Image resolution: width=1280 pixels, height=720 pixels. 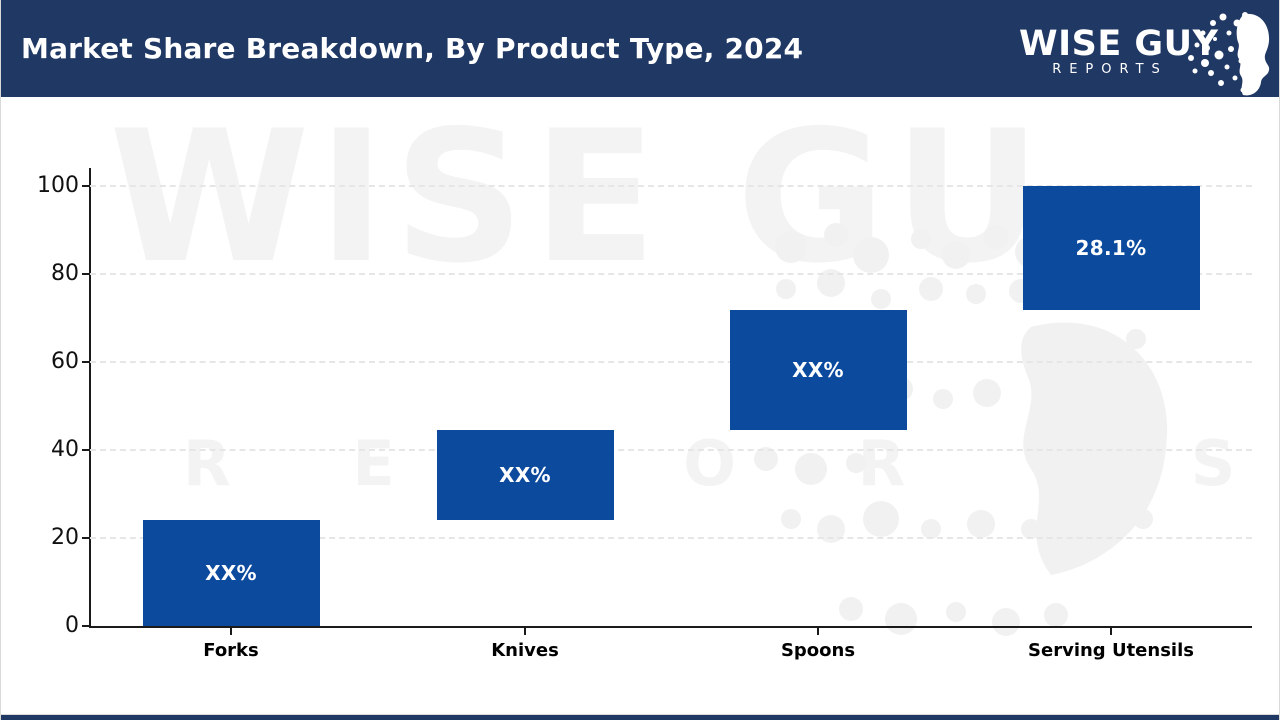 I want to click on x-axis-label-forks: Forks, so click(x=231, y=650).